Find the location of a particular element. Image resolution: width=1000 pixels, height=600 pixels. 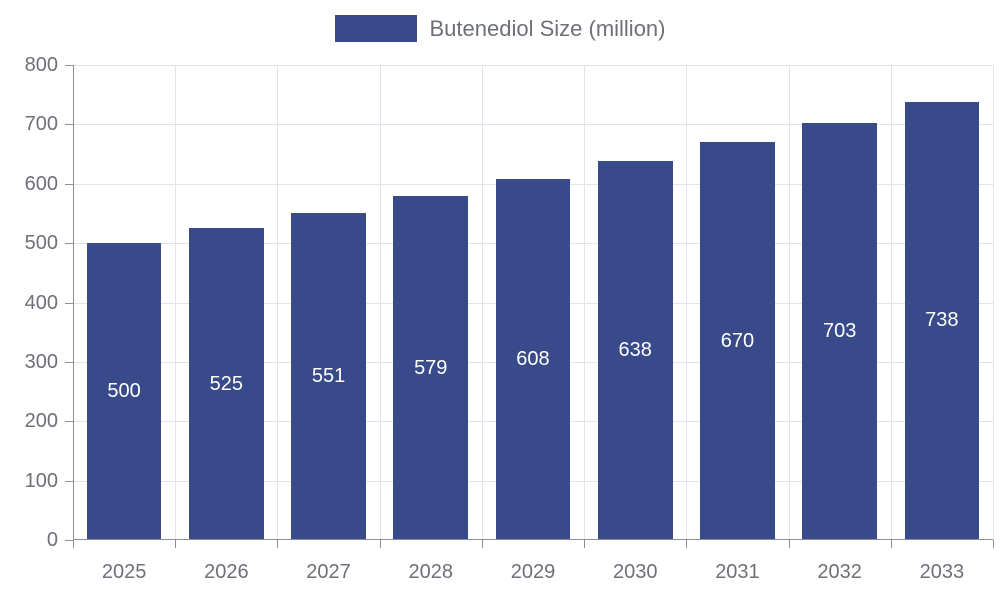

bar-value-label: 608 is located at coordinates (533, 359).